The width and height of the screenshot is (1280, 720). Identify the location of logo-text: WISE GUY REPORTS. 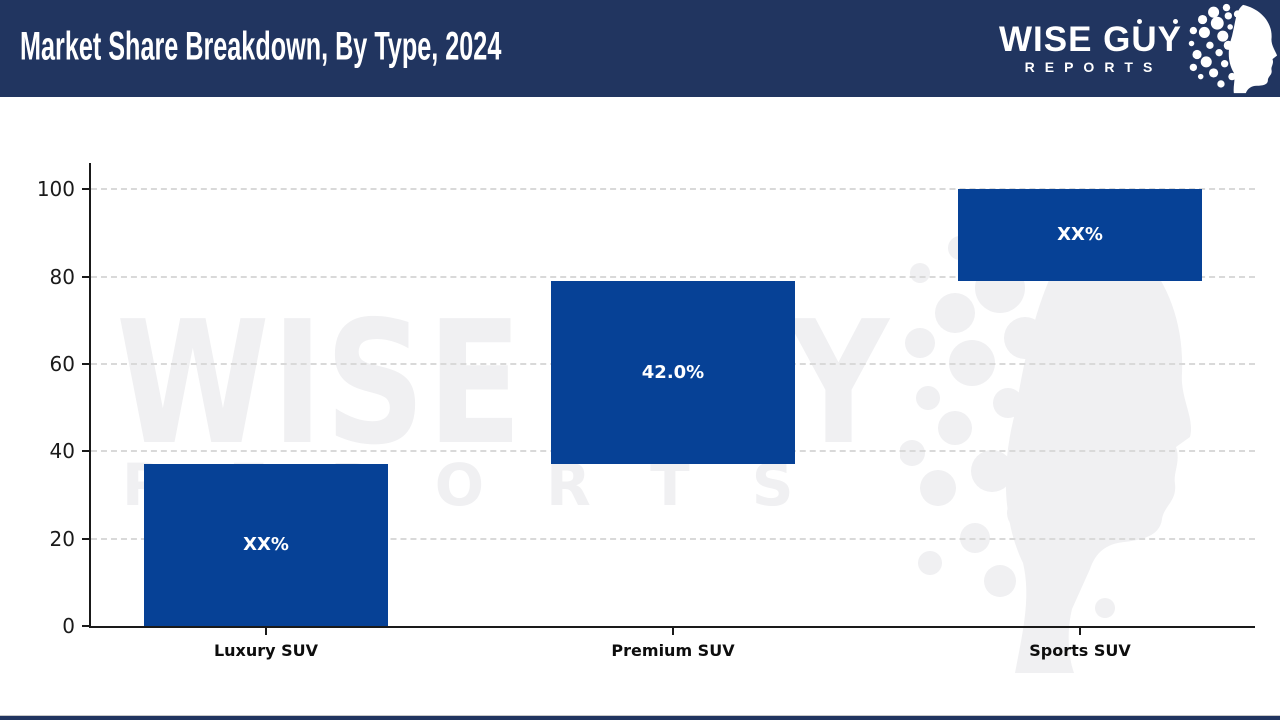
(1090, 47).